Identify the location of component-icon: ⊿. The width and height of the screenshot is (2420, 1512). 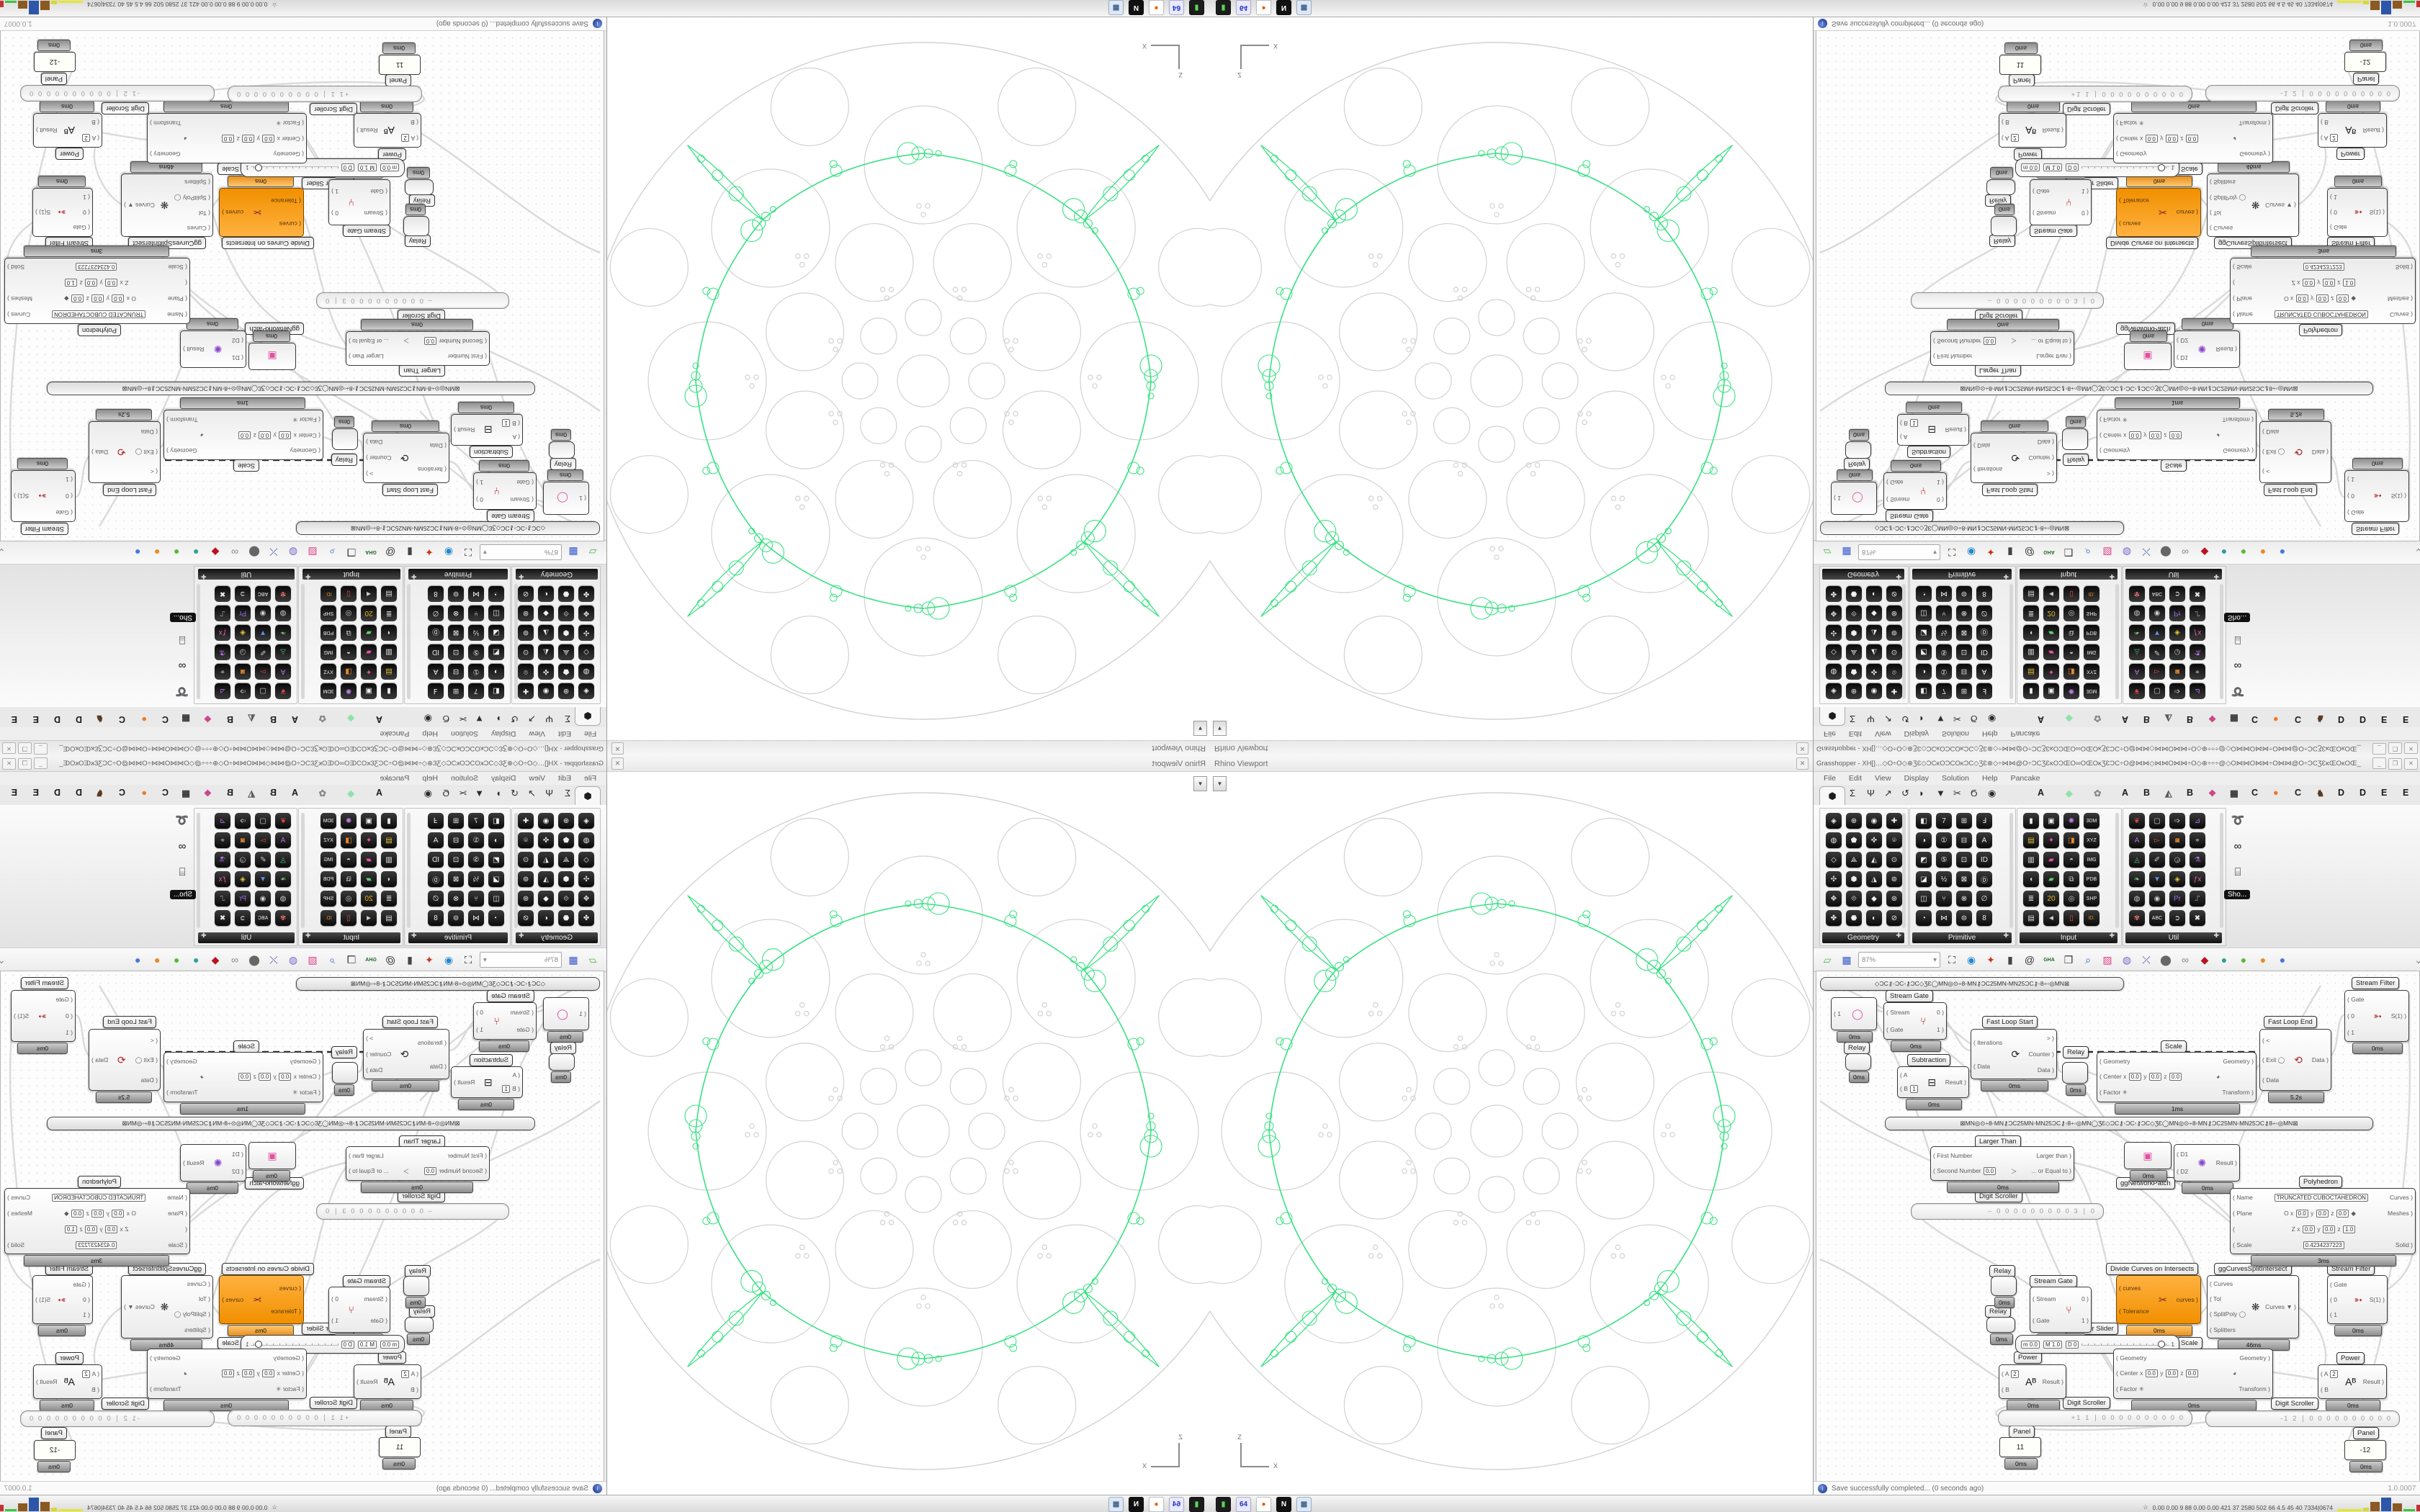
(2197, 691).